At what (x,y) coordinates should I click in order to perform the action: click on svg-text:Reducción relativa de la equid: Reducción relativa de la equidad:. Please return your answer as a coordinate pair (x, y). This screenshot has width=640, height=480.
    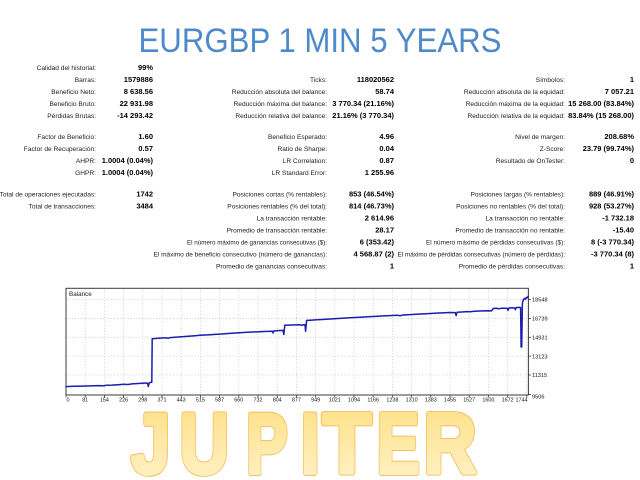
    Looking at the image, I should click on (516, 116).